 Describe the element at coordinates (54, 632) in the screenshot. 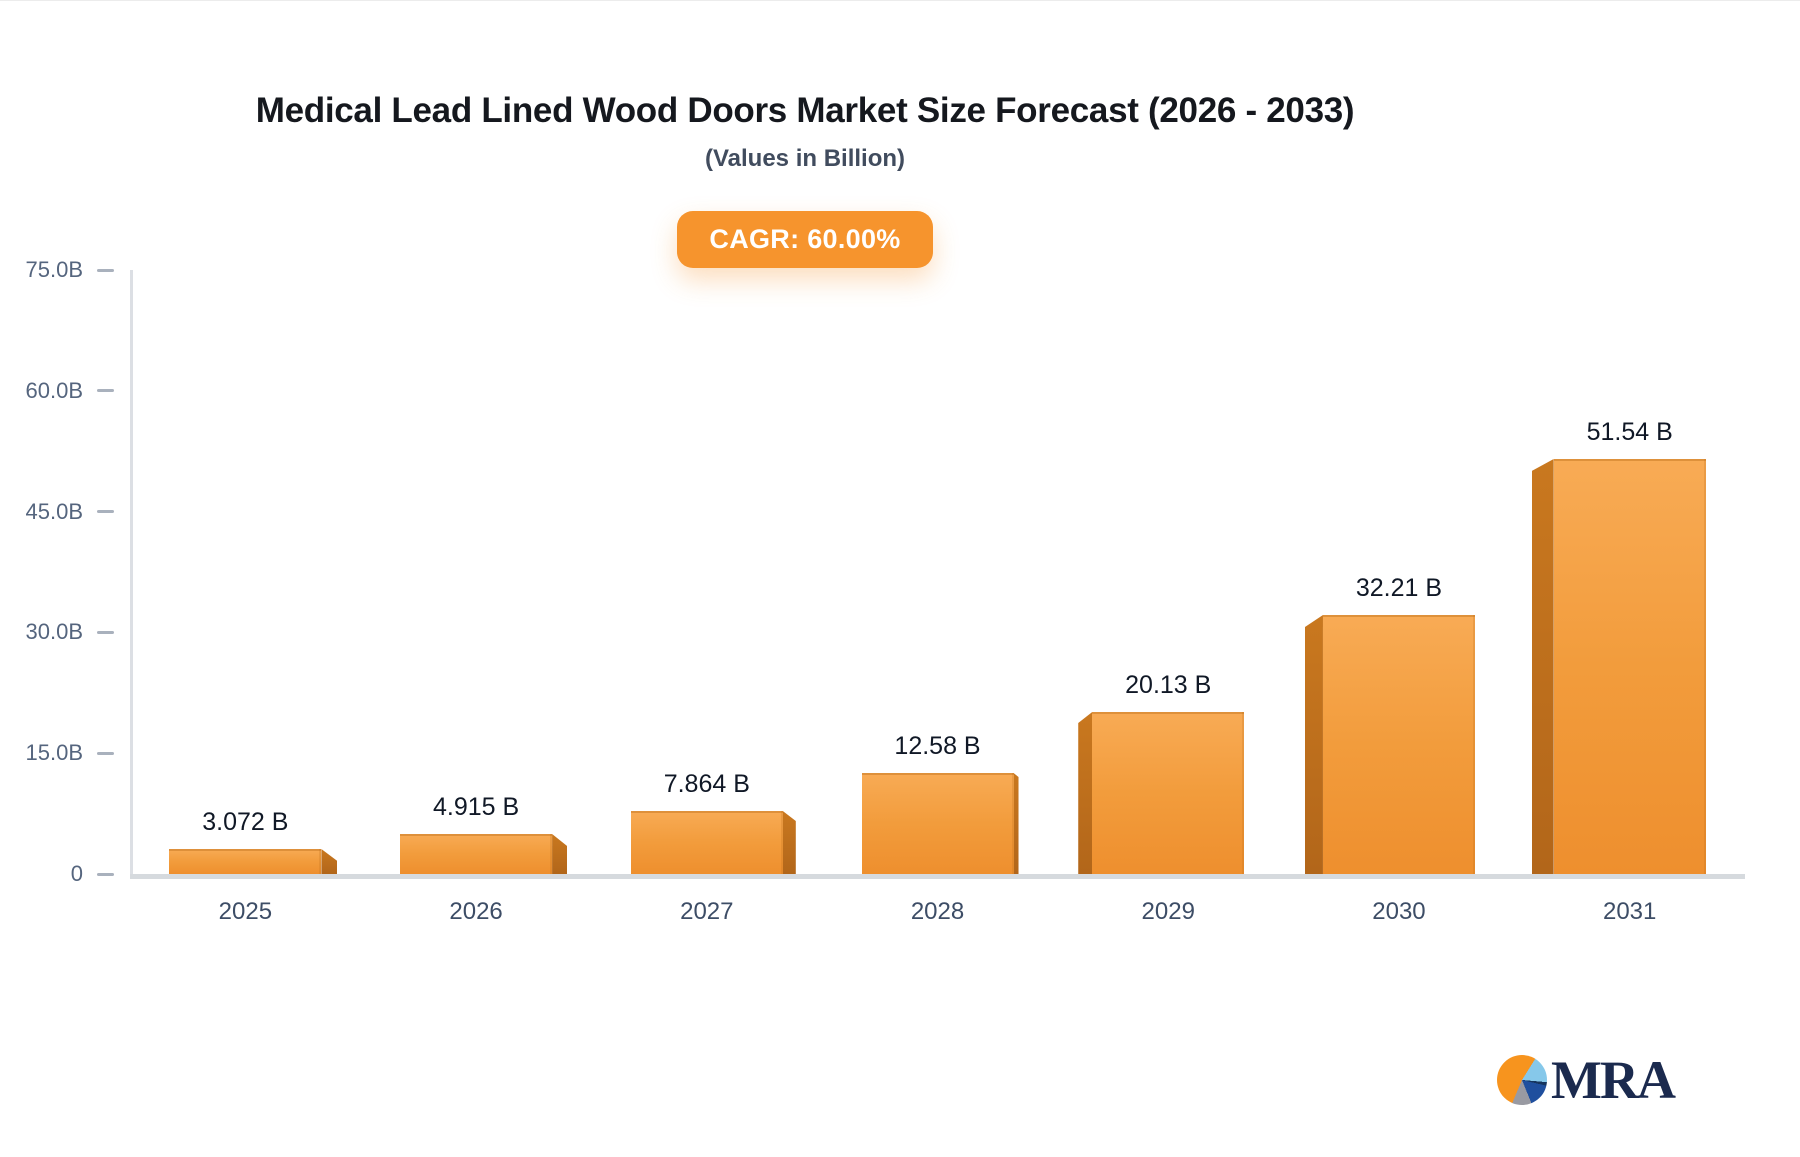

I see `y-axis-tick-label: 30.0B` at that location.